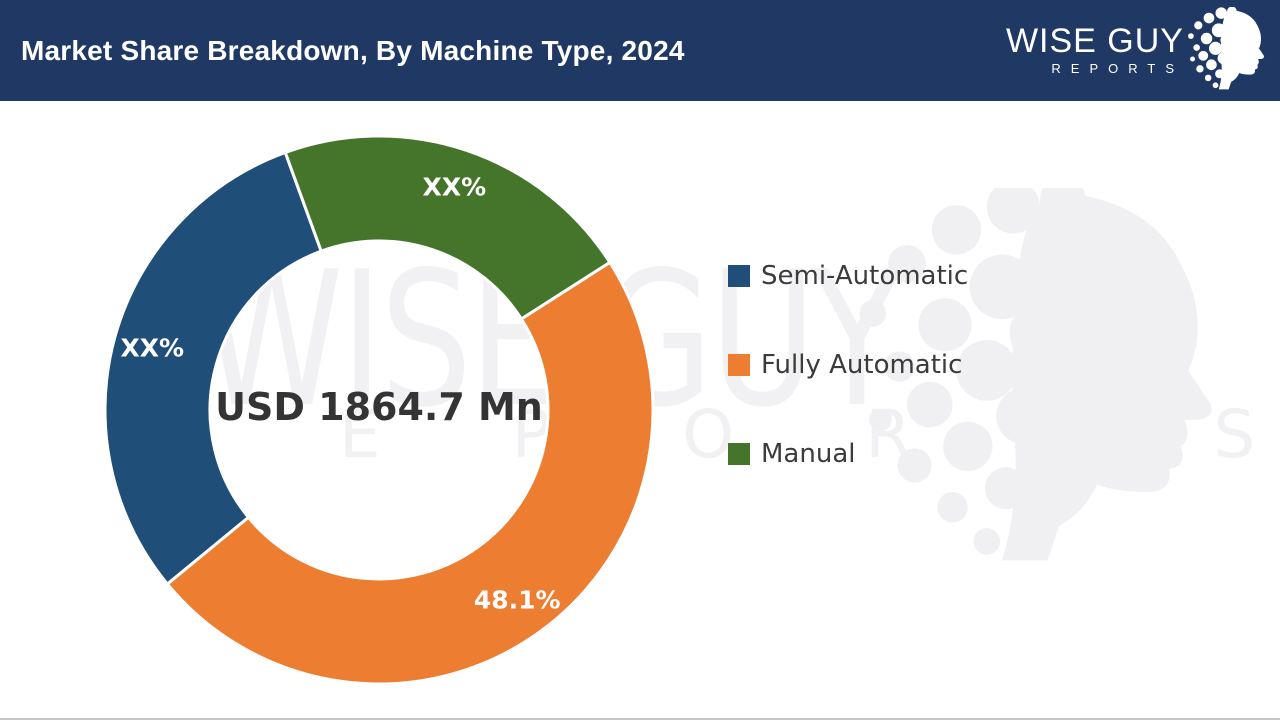 The height and width of the screenshot is (720, 1280). I want to click on wedge-label-fully-automatic: 48.1%, so click(517, 600).